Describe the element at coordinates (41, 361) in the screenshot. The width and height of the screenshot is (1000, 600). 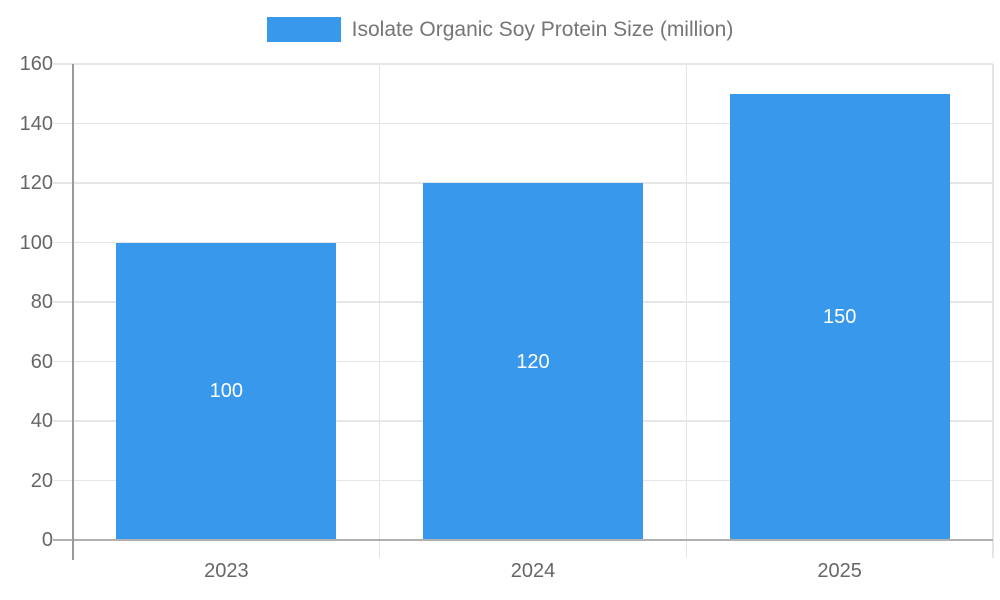
I see `y-tick-label: 60` at that location.